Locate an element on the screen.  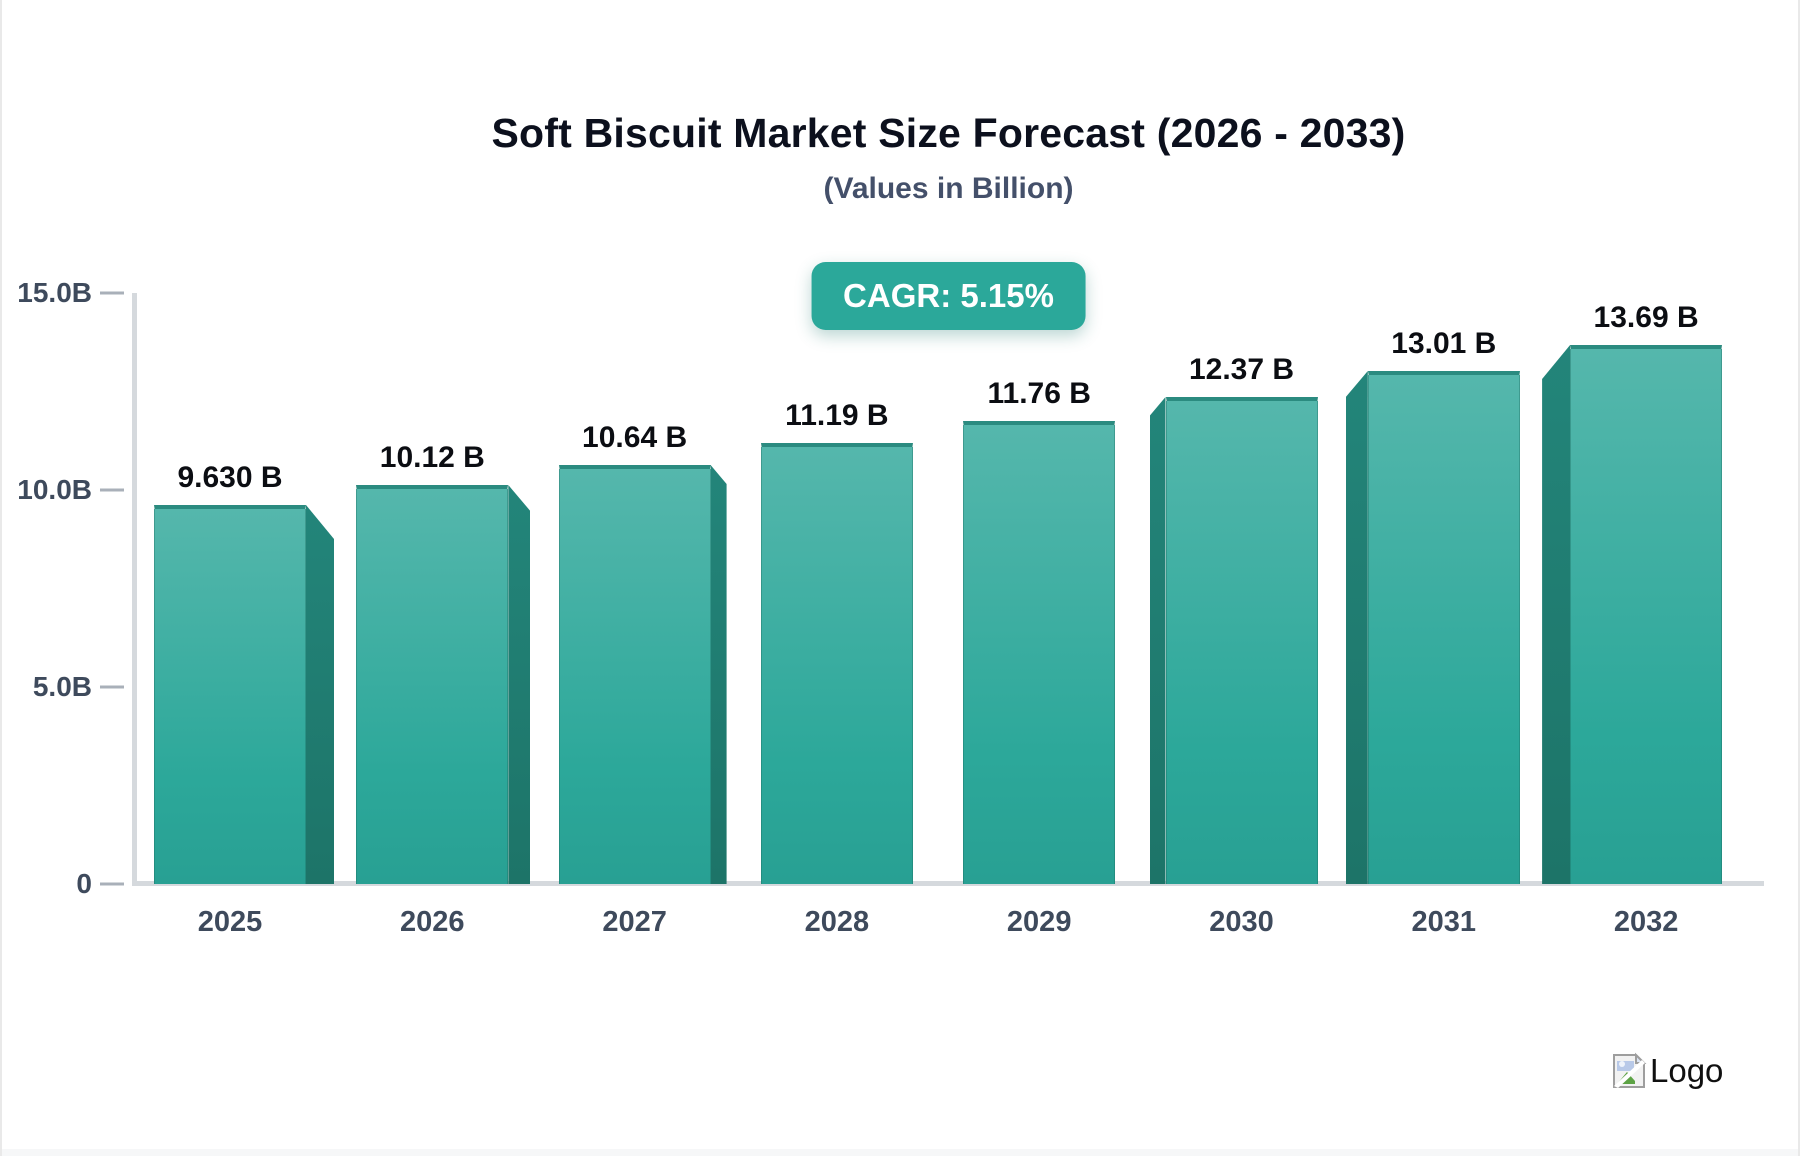
x-axis-baseline is located at coordinates (948, 883).